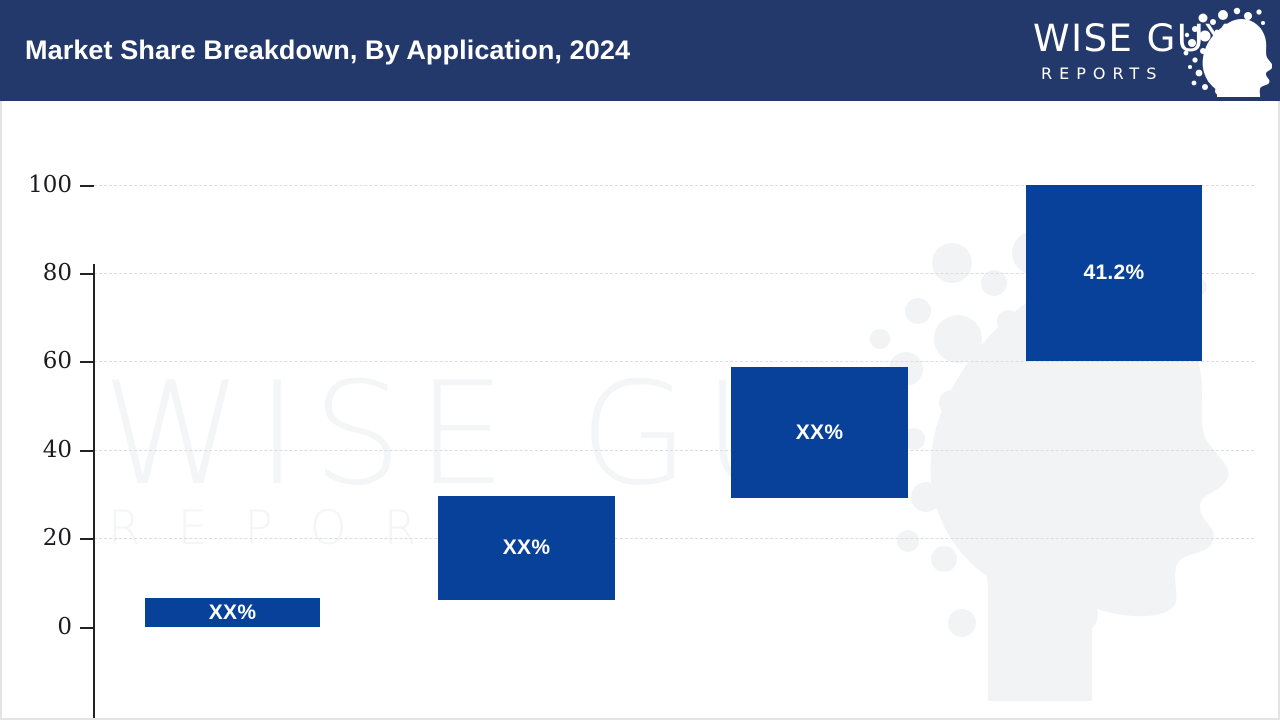  I want to click on y-tick-label-80: 80, so click(57, 273).